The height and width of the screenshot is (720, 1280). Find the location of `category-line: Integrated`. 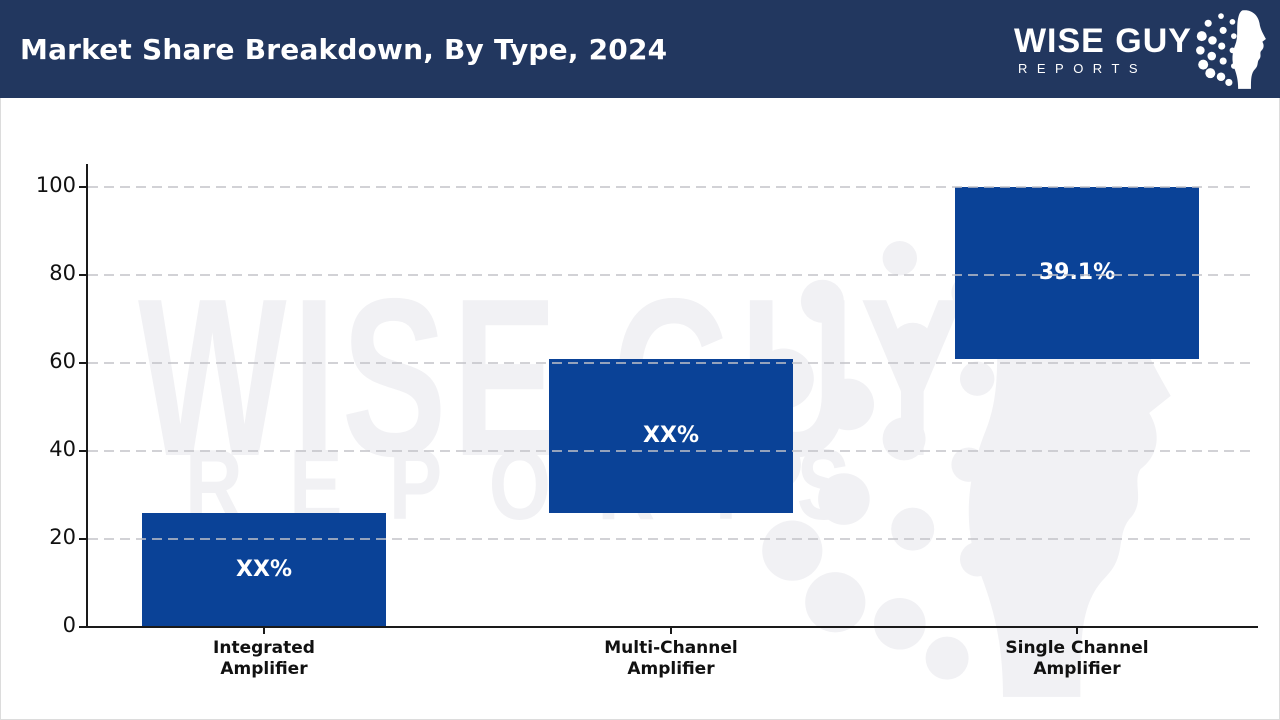

category-line: Integrated is located at coordinates (264, 648).